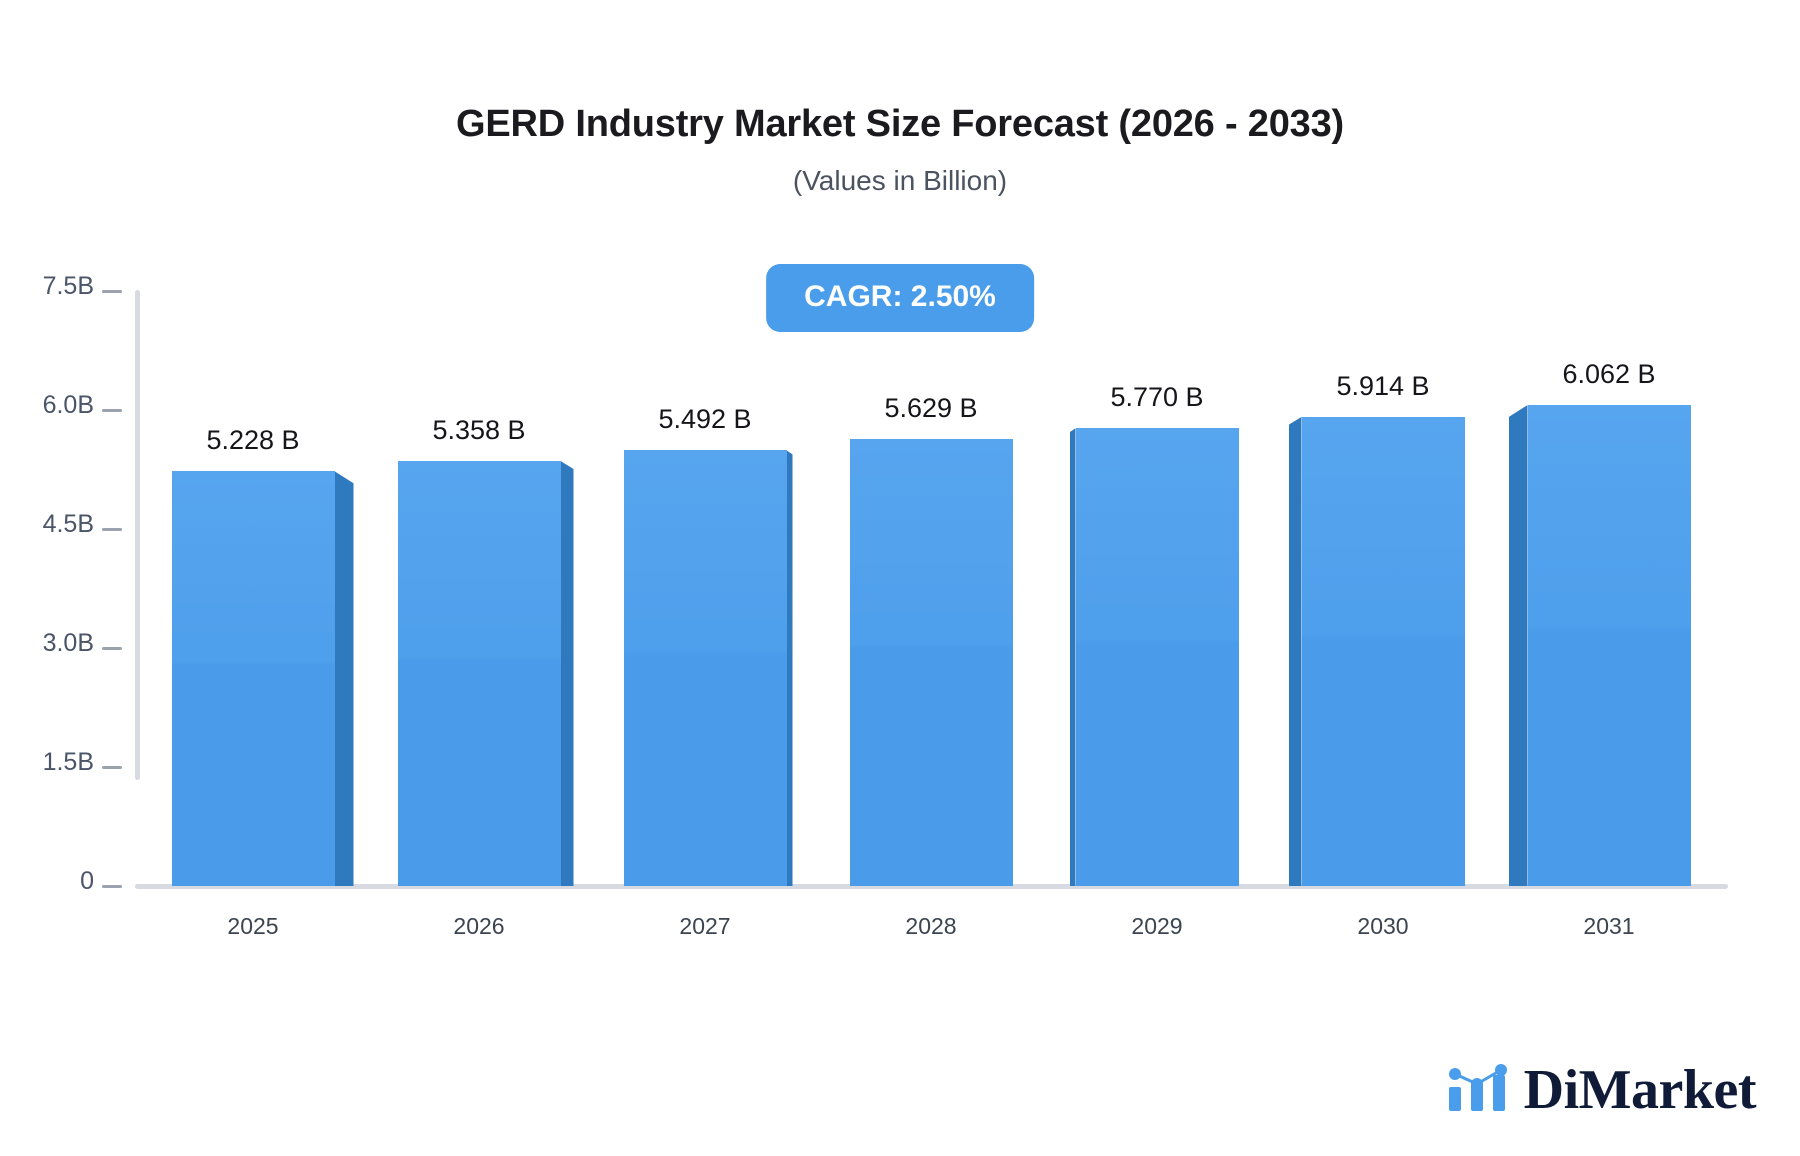  Describe the element at coordinates (253, 926) in the screenshot. I see `x-axis-category-label: 2025` at that location.